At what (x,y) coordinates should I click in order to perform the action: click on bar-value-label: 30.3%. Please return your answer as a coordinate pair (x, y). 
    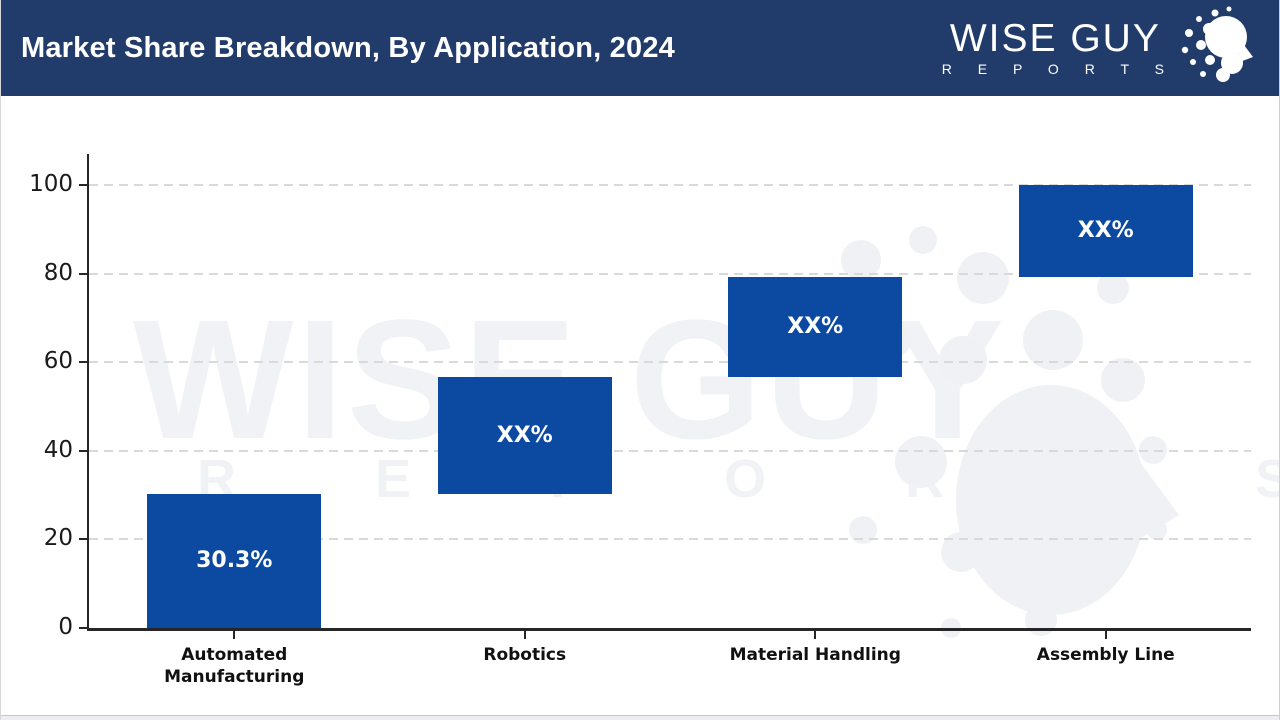
    Looking at the image, I should click on (234, 561).